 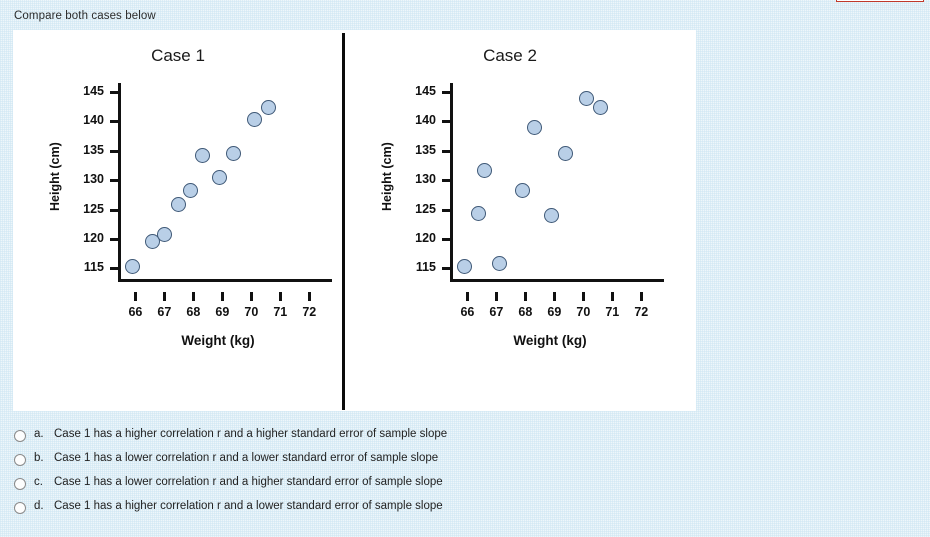 What do you see at coordinates (39, 434) in the screenshot?
I see `option-letter-a: a.` at bounding box center [39, 434].